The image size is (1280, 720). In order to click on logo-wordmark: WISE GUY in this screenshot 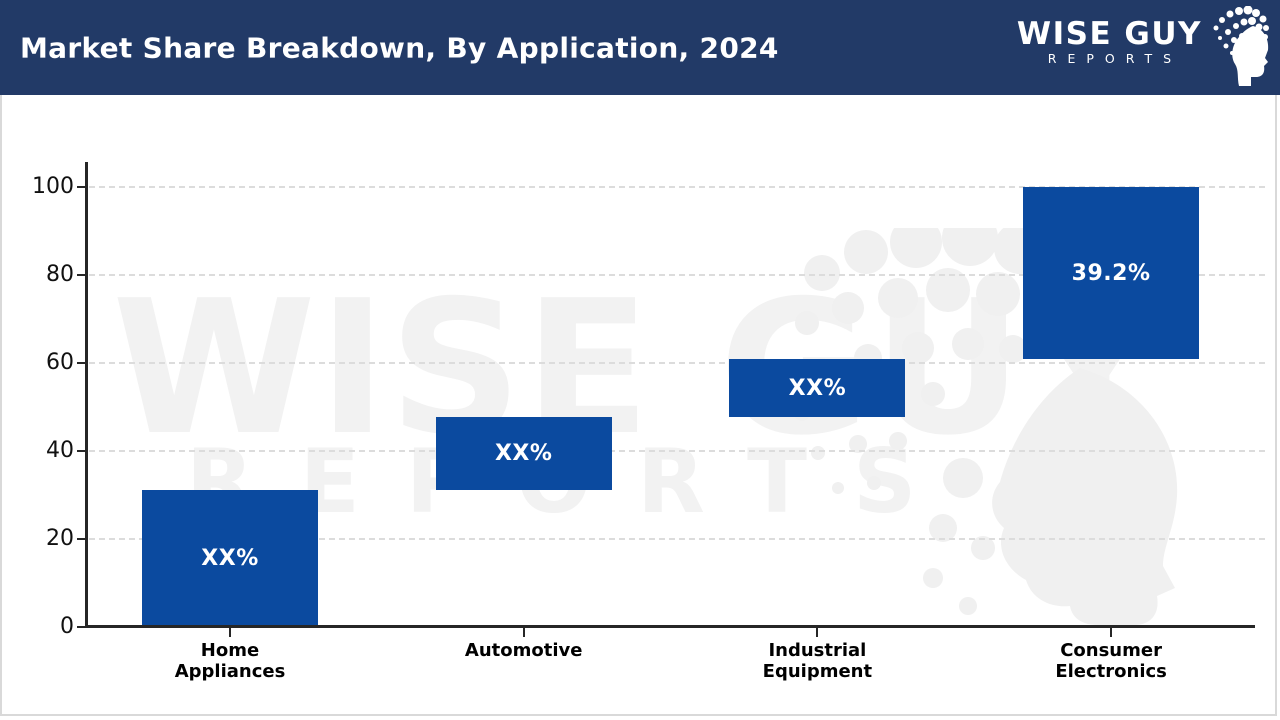, I will do `click(1109, 34)`.